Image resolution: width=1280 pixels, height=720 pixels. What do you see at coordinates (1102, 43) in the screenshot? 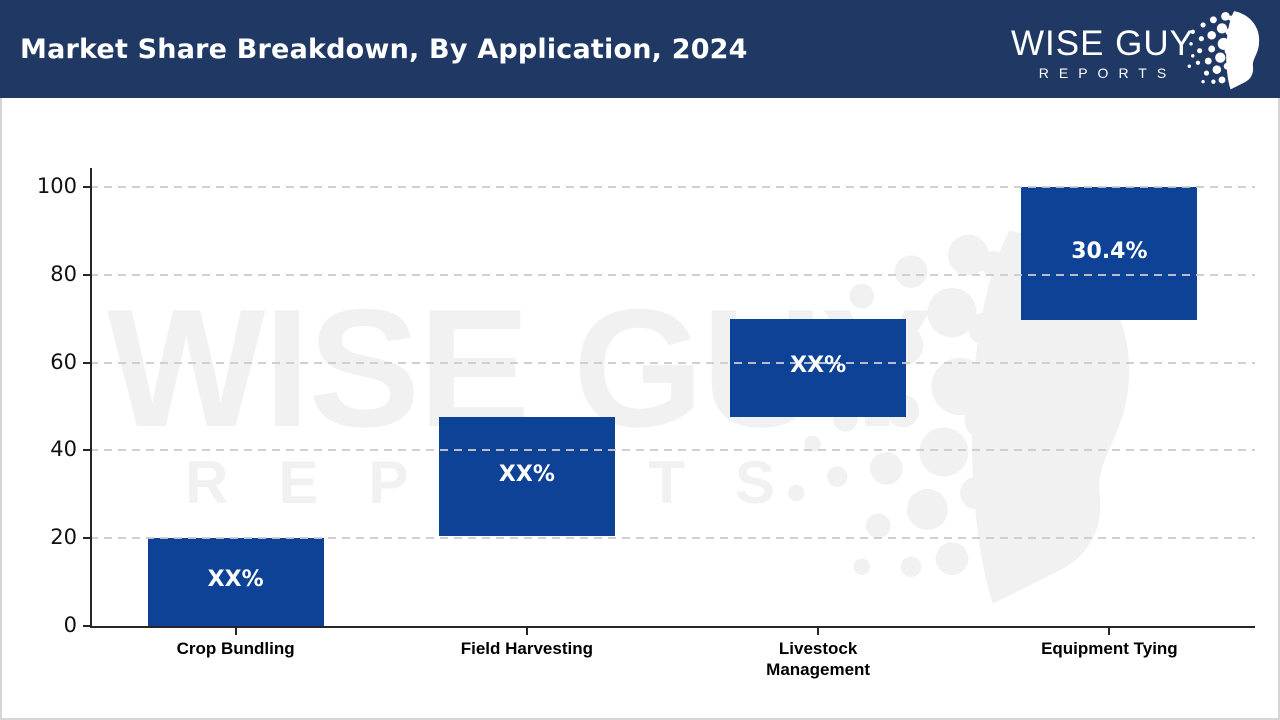
I see `brand-name: WISE GUY` at bounding box center [1102, 43].